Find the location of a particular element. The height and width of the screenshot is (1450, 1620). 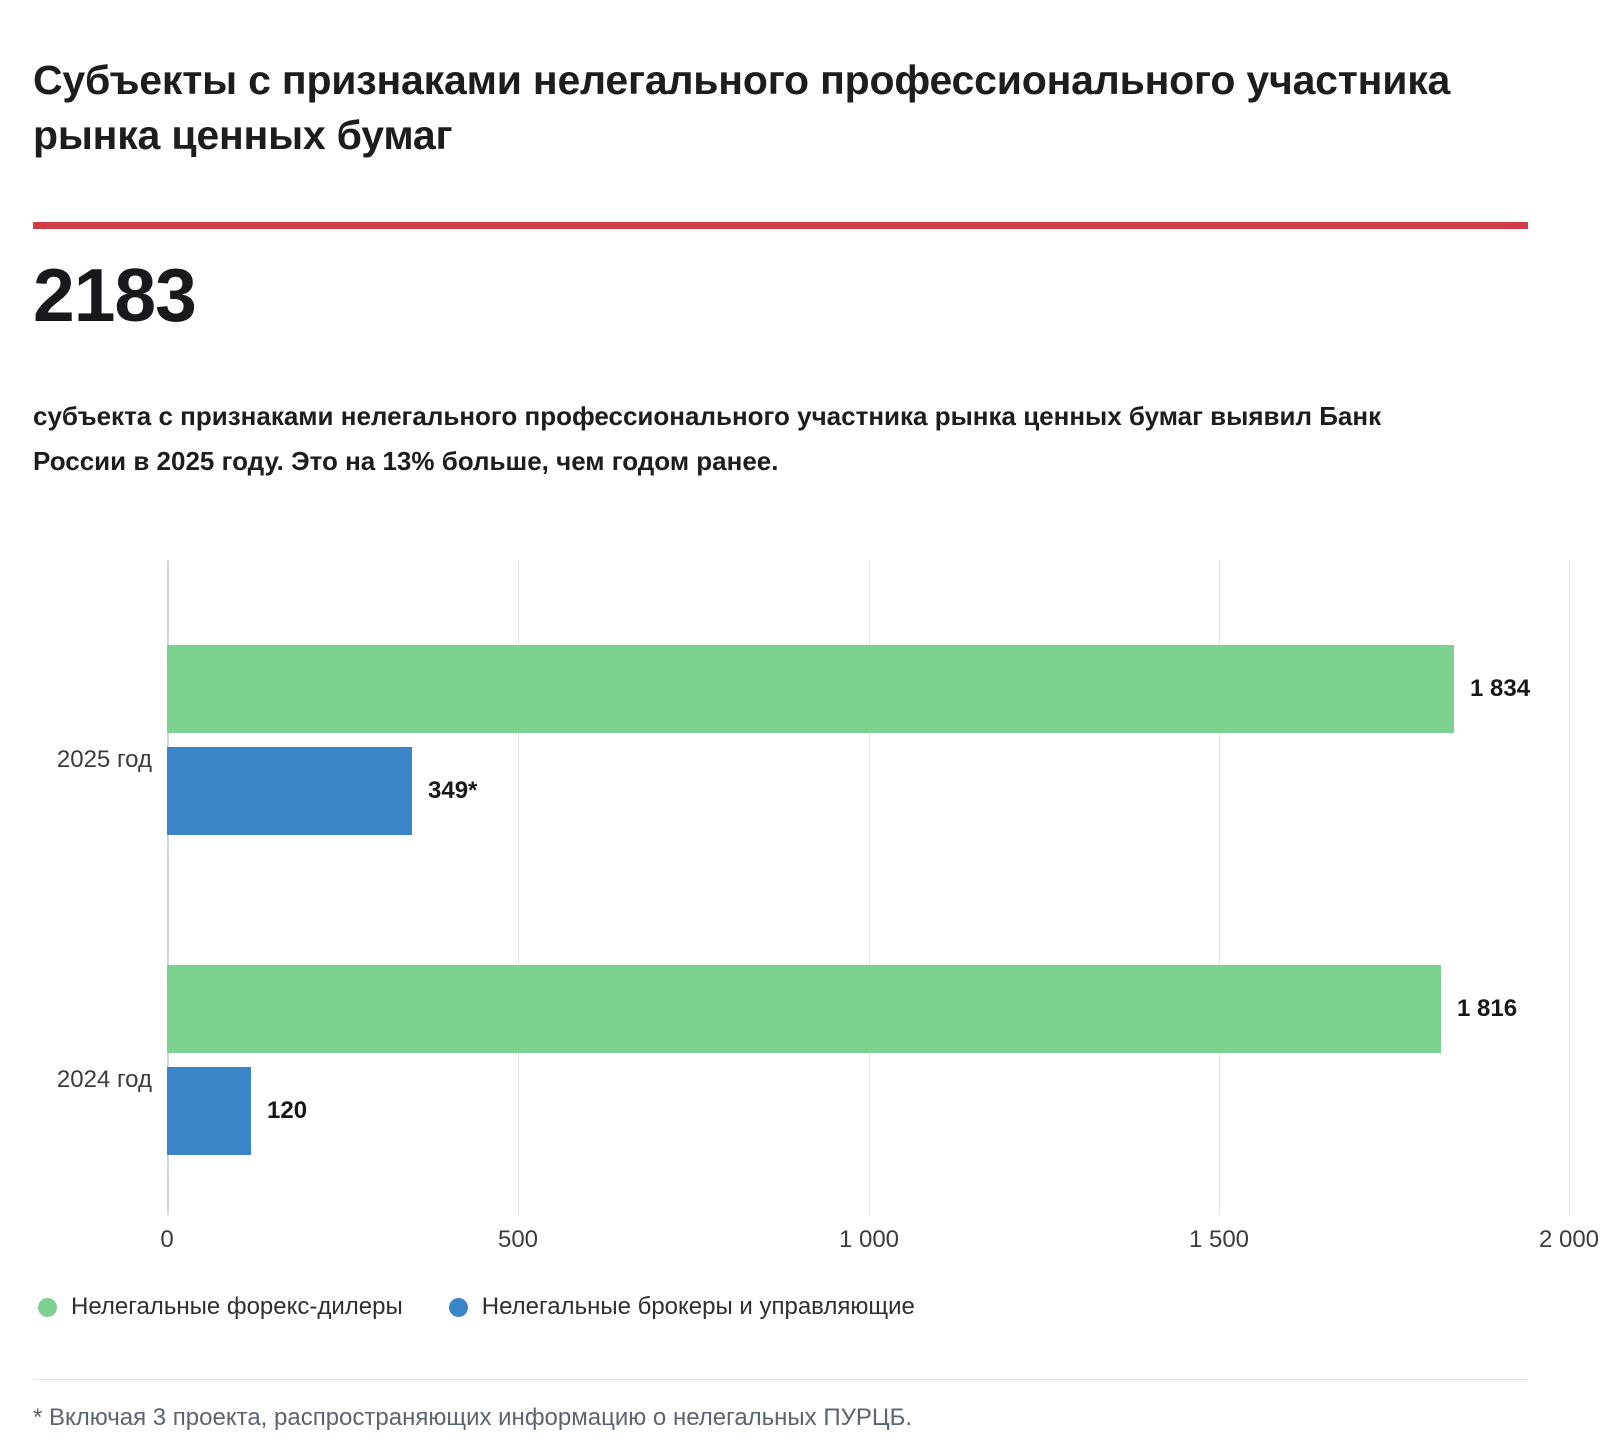

category-label-2025: 2025 год is located at coordinates (104, 759).